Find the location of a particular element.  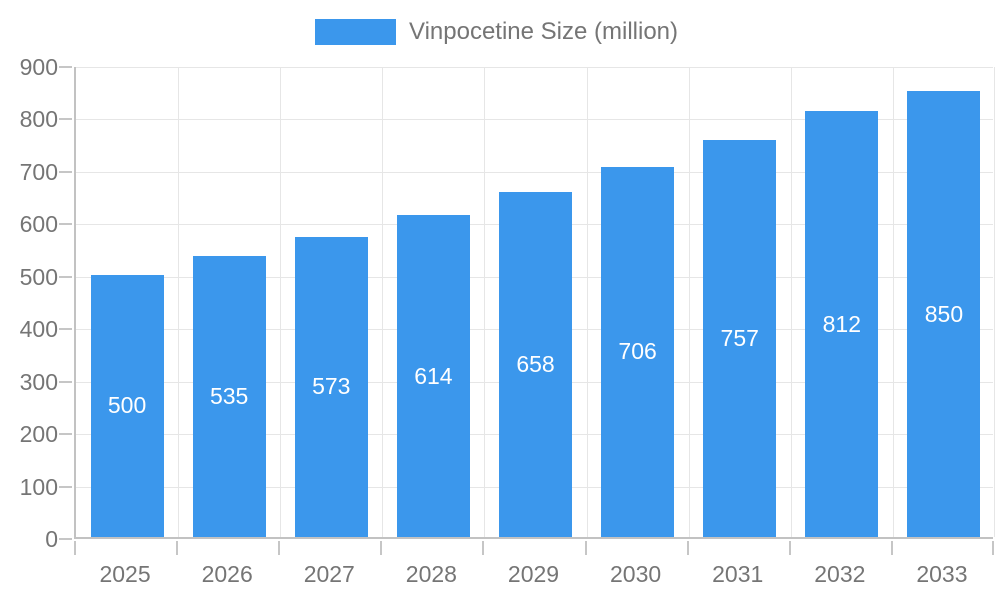

legend-label: Vinpocetine Size (million) is located at coordinates (544, 31).